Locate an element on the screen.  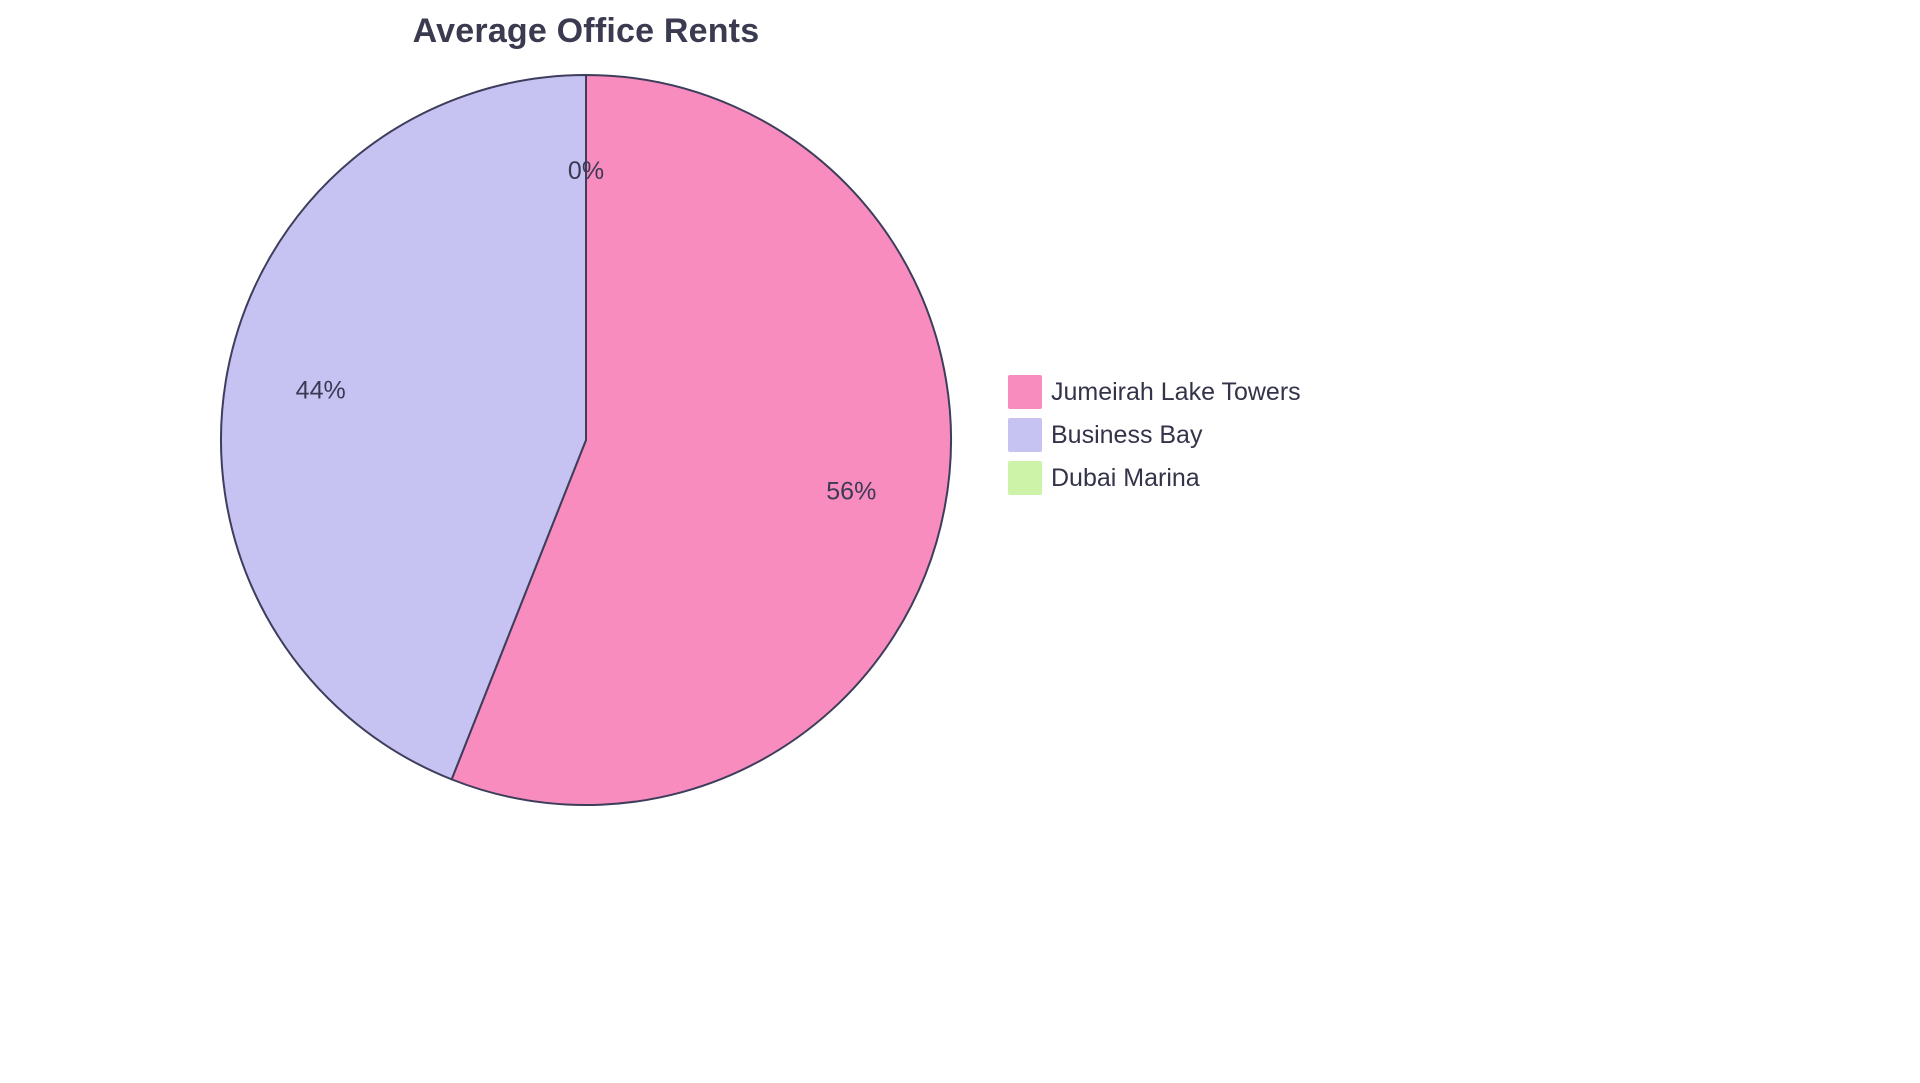
chart-title: Average Office Rents is located at coordinates (586, 31).